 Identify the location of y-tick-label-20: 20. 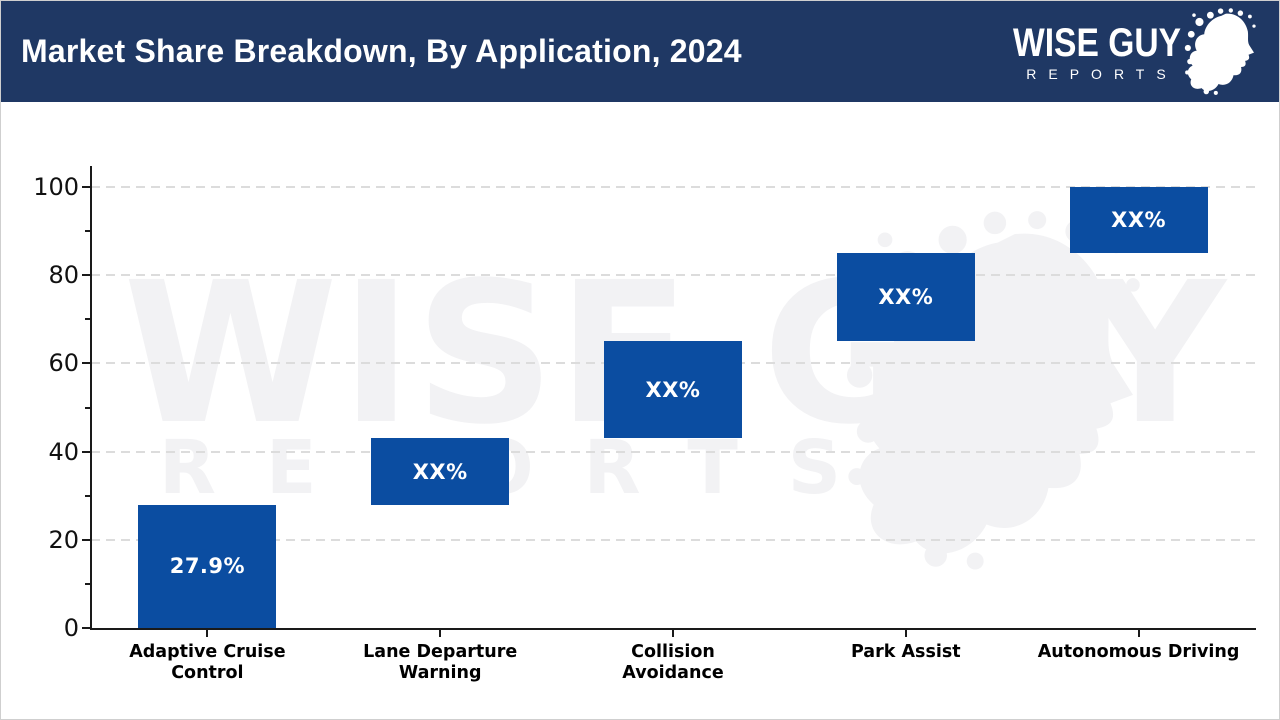
(63, 539).